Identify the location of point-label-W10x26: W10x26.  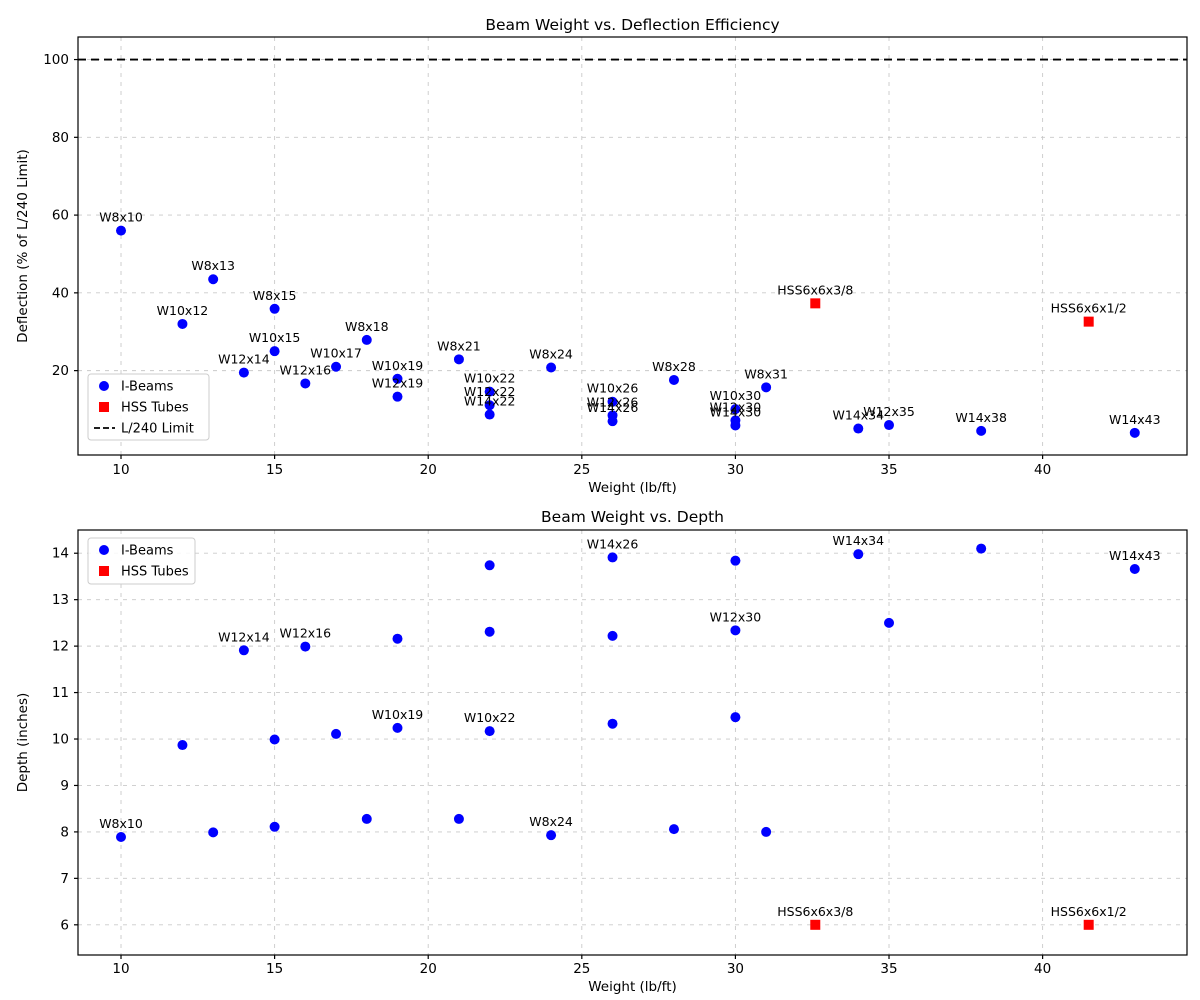
(613, 388).